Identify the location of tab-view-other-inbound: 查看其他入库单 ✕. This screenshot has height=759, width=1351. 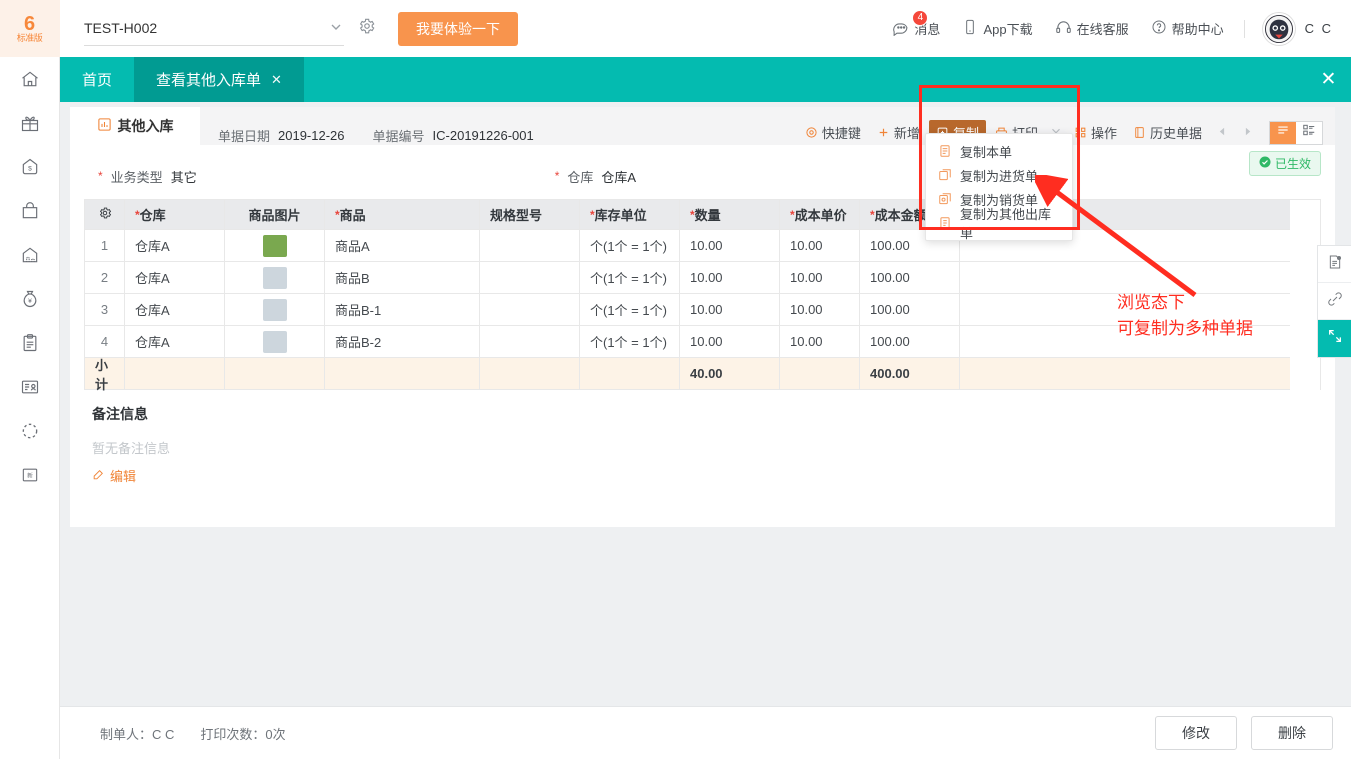
(219, 79).